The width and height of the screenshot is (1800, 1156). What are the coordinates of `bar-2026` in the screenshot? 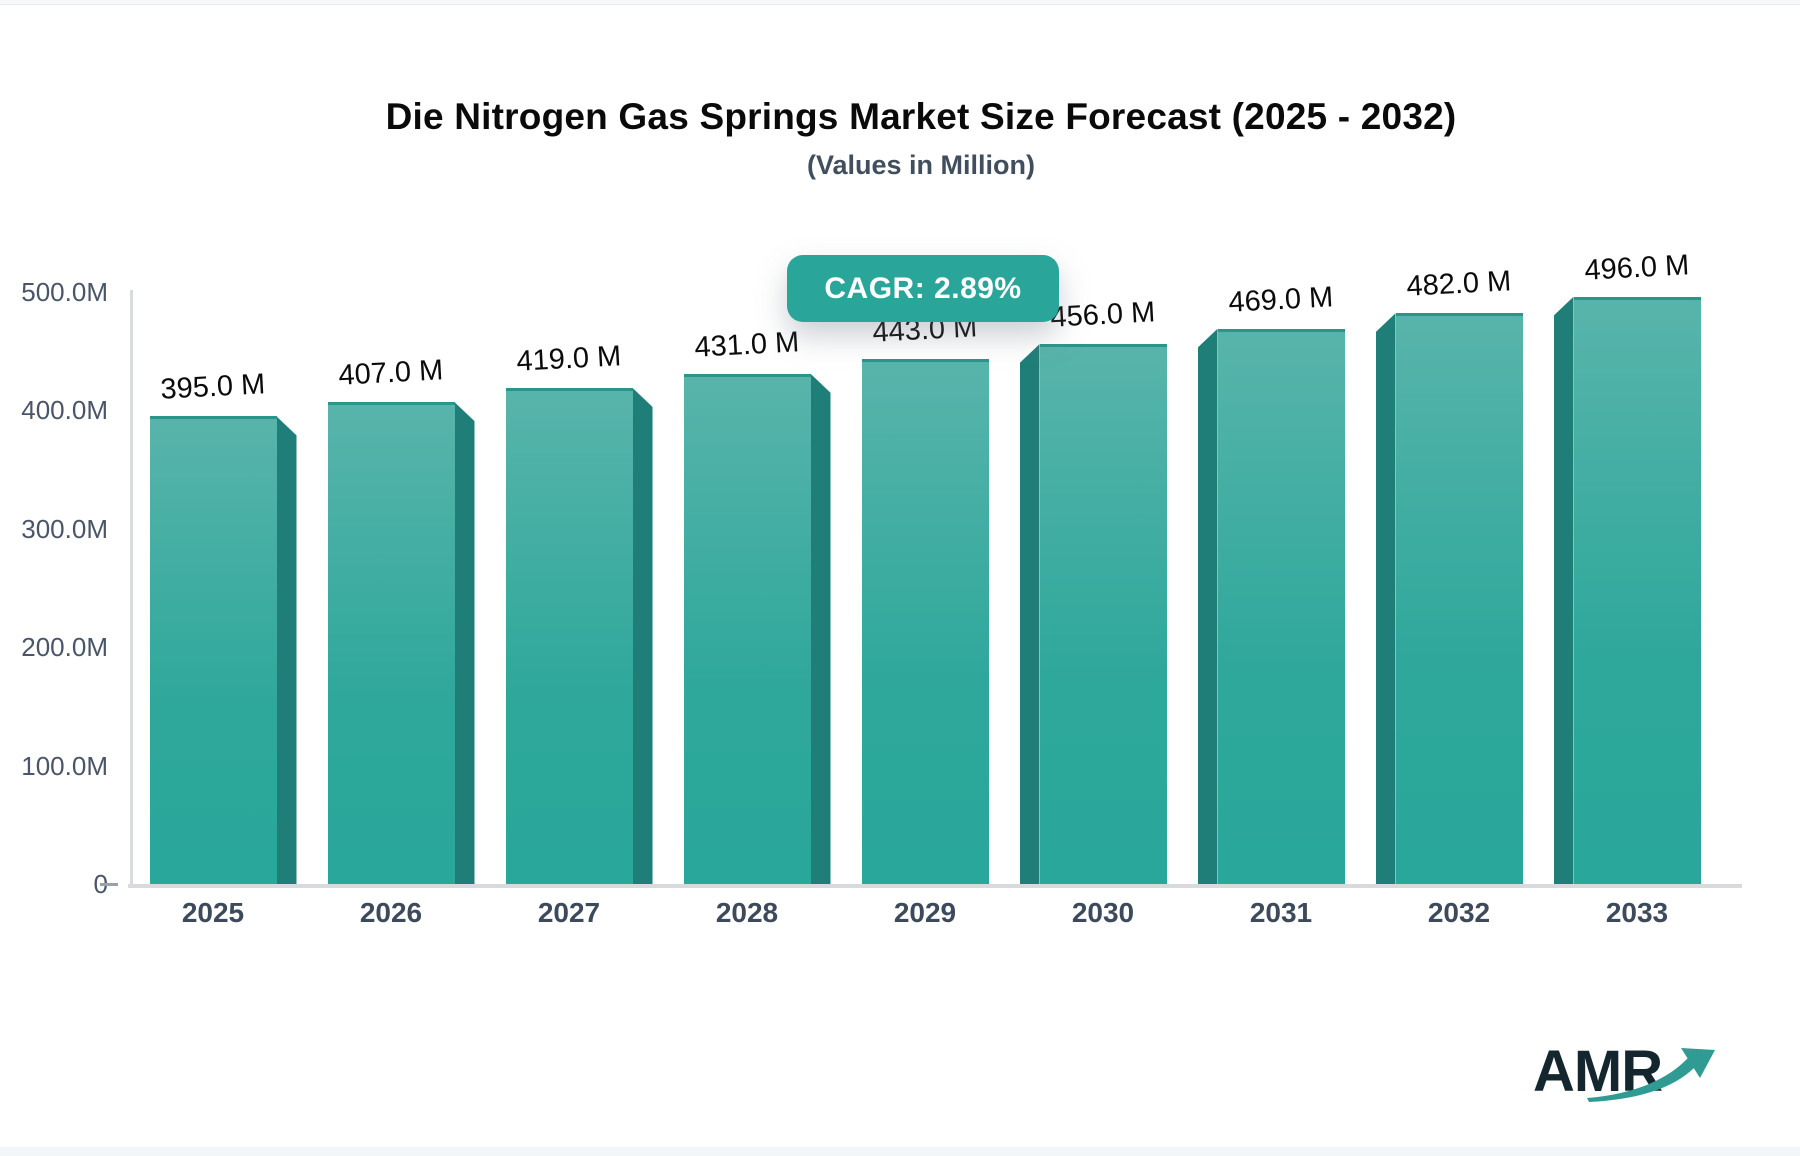 It's located at (391, 643).